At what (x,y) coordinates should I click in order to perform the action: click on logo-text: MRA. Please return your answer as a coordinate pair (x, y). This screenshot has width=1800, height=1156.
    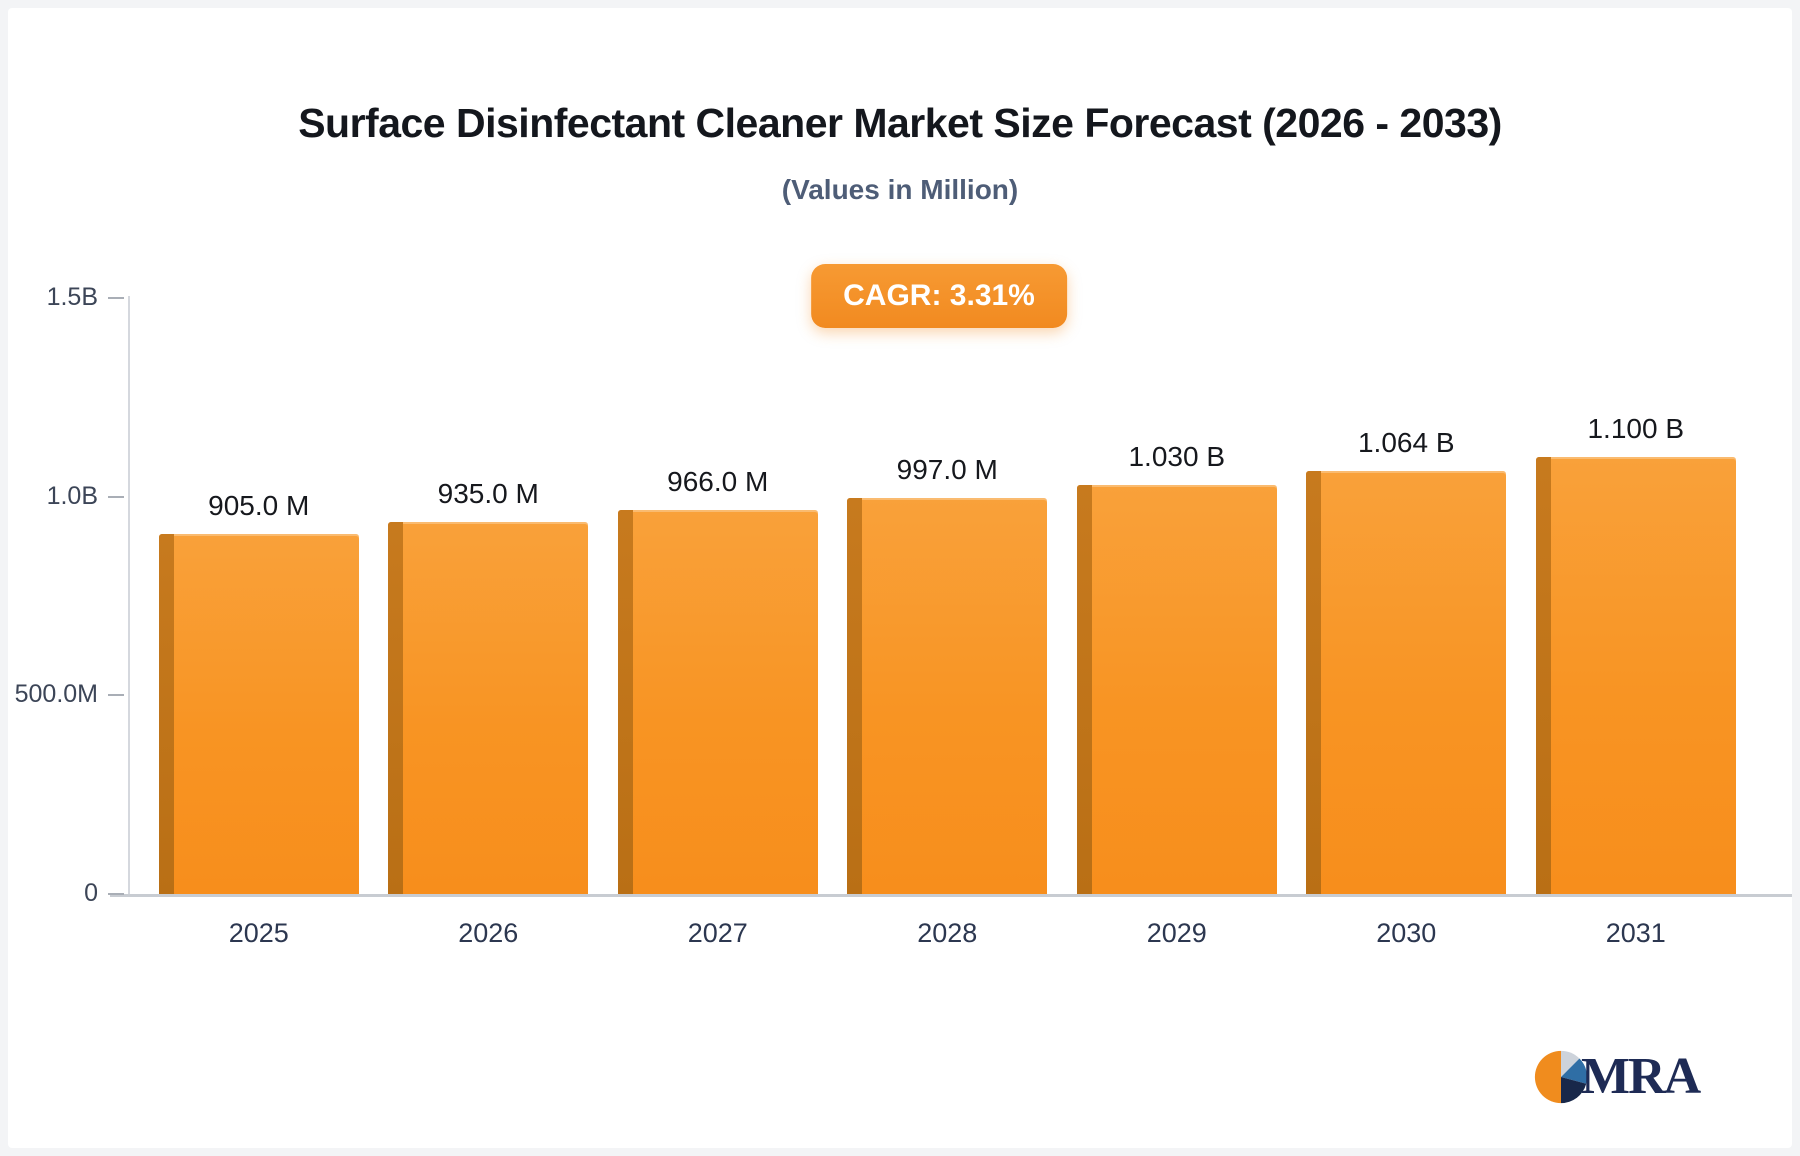
    Looking at the image, I should click on (1641, 1076).